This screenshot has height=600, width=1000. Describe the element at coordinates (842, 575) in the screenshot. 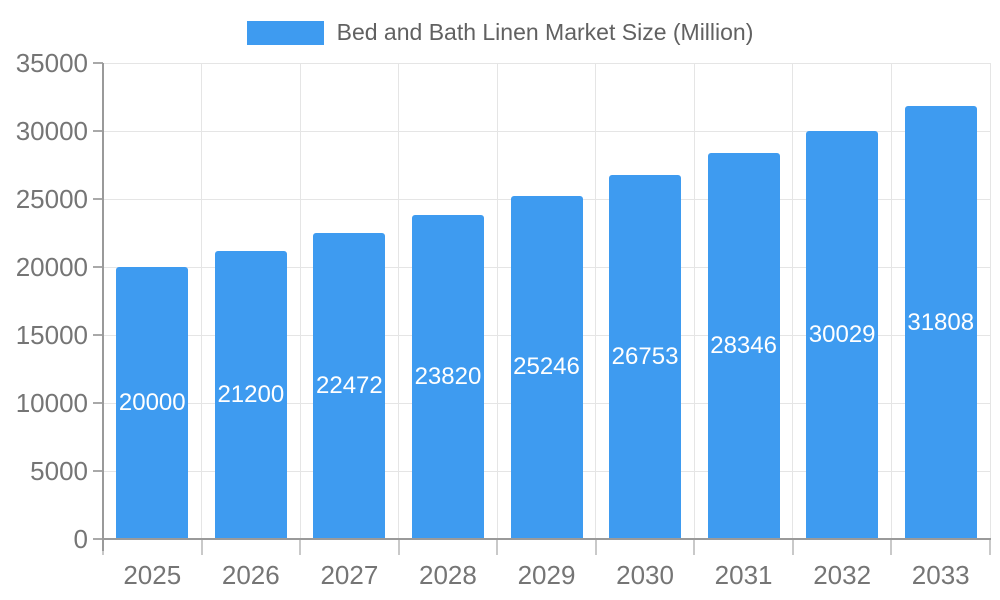

I see `x-tick-label: 2032` at that location.